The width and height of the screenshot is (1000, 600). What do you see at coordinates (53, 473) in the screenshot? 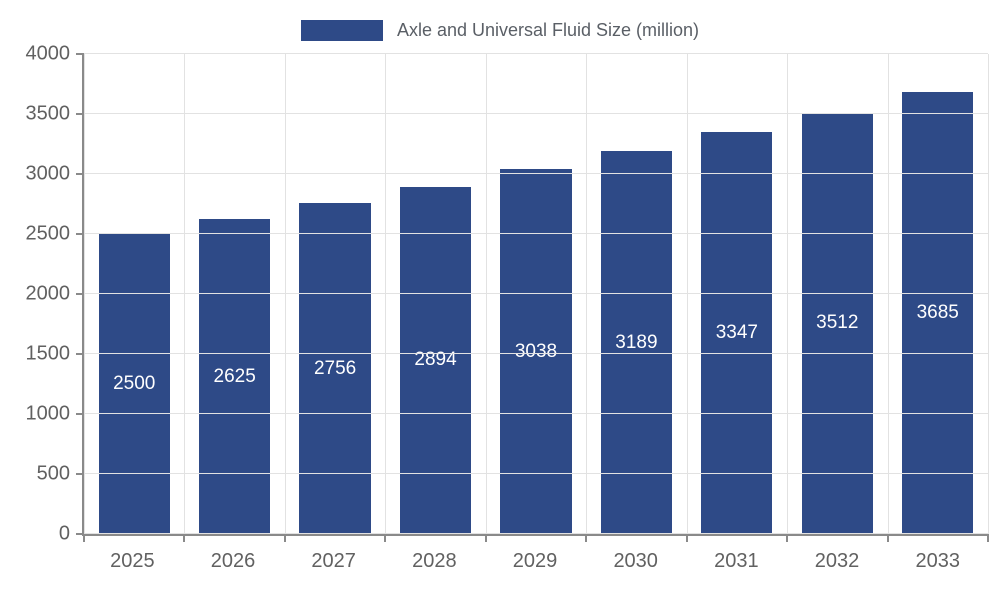
I see `y-tick-label: 500` at bounding box center [53, 473].